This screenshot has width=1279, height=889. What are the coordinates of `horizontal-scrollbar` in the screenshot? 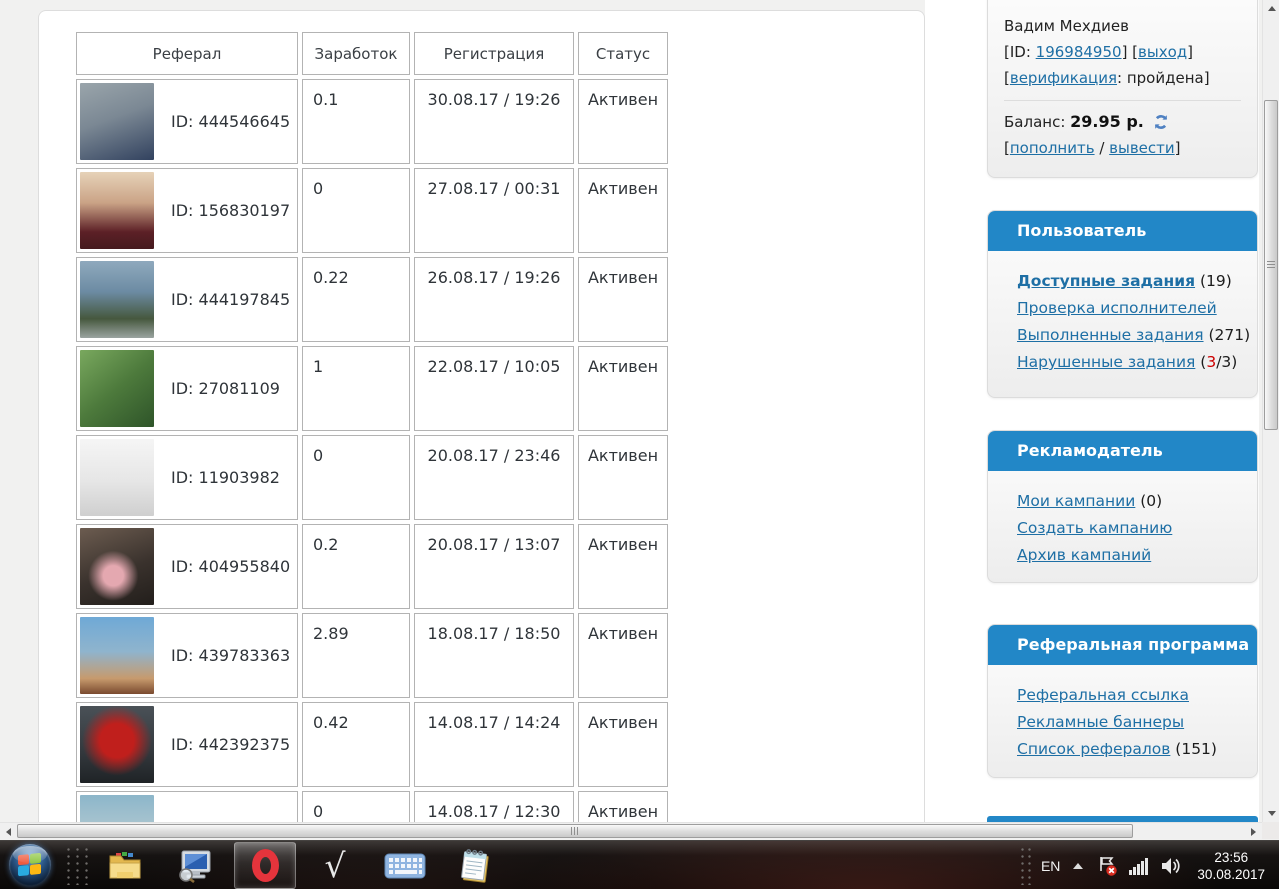 It's located at (631, 830).